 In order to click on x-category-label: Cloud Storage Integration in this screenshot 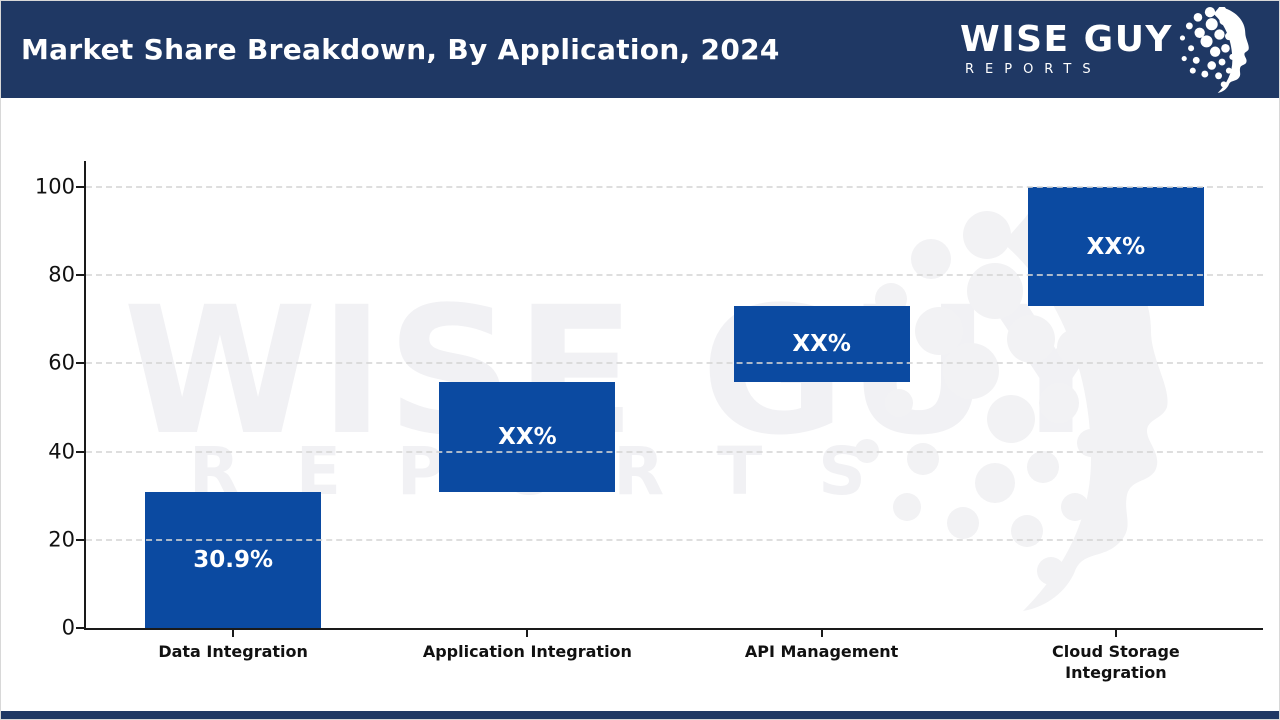, I will do `click(1115, 662)`.